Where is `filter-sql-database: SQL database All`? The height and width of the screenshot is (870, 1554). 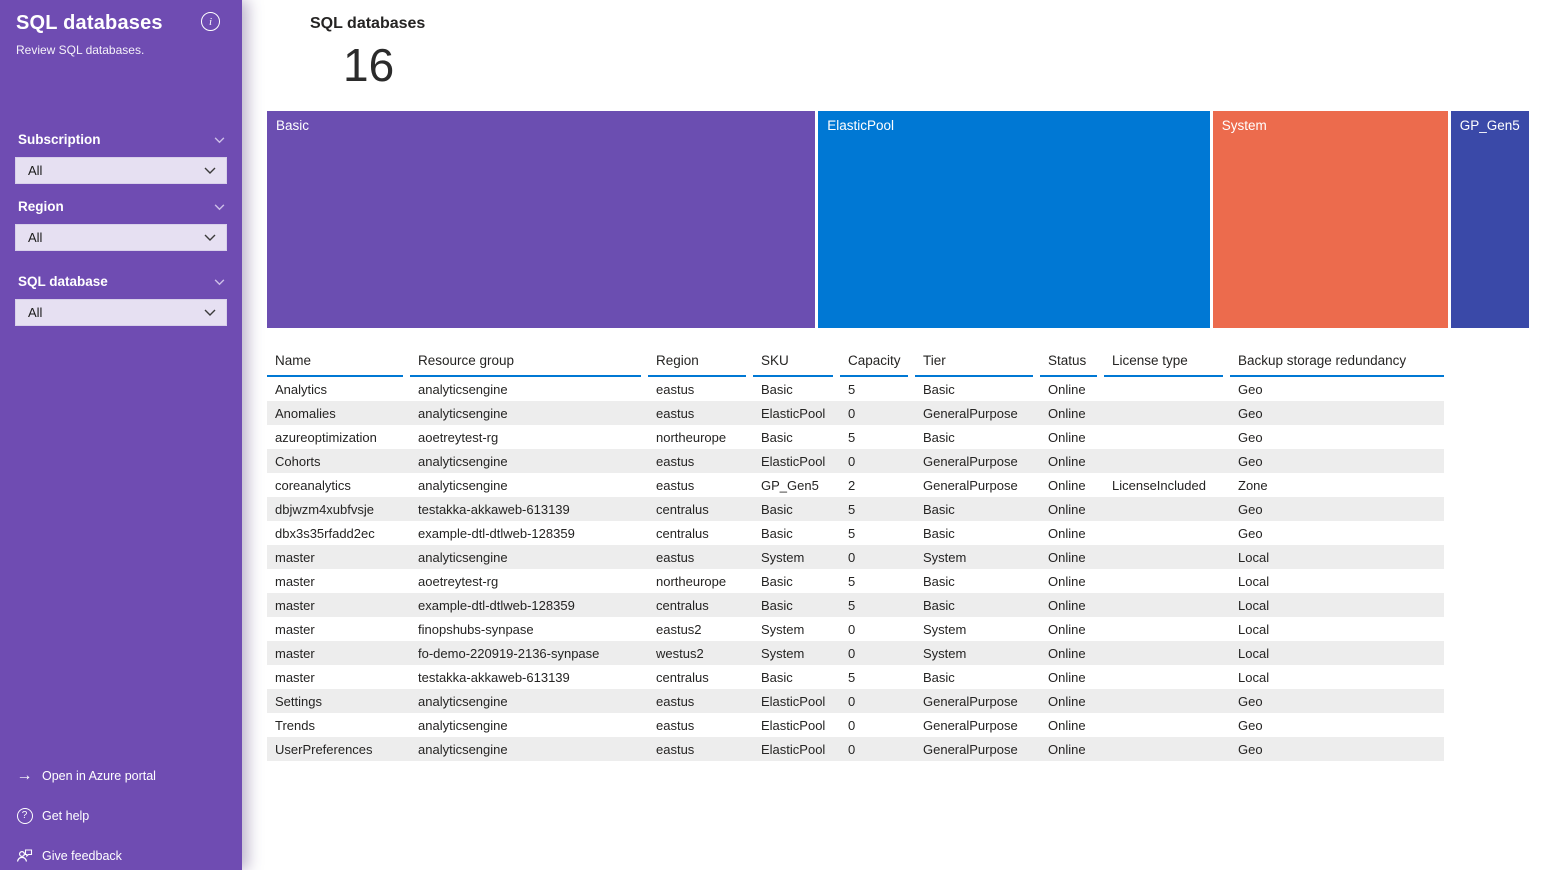
filter-sql-database: SQL database All is located at coordinates (121, 300).